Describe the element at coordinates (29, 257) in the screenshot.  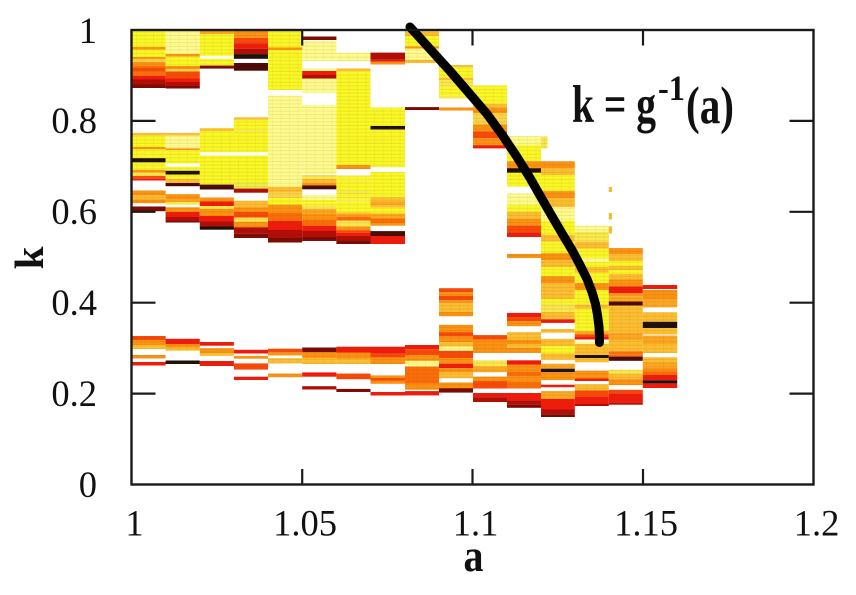
I see `svg-text: k` at that location.